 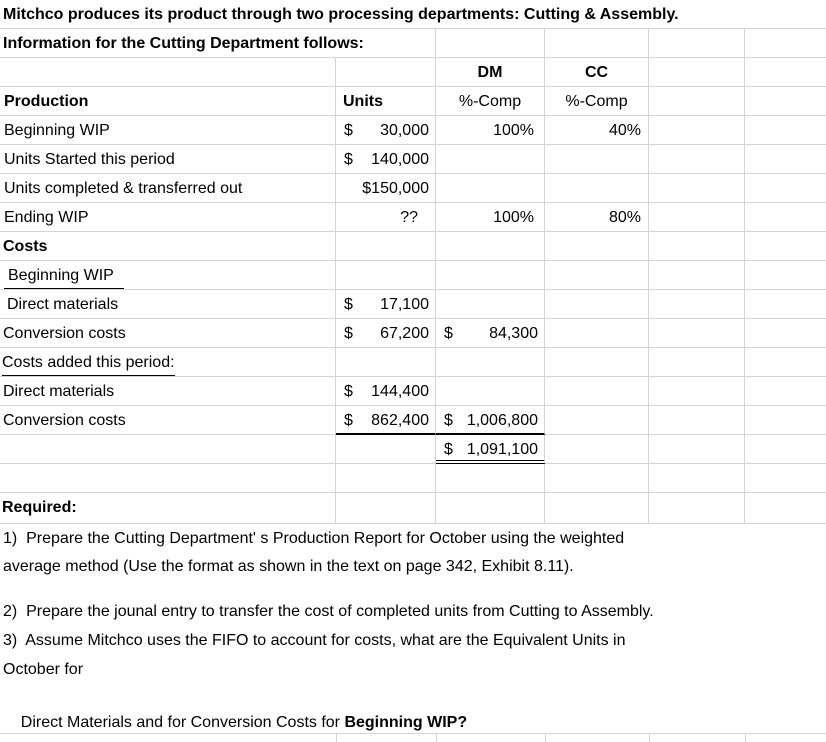 I want to click on cell-cc-pct-value: 80%, so click(x=597, y=217).